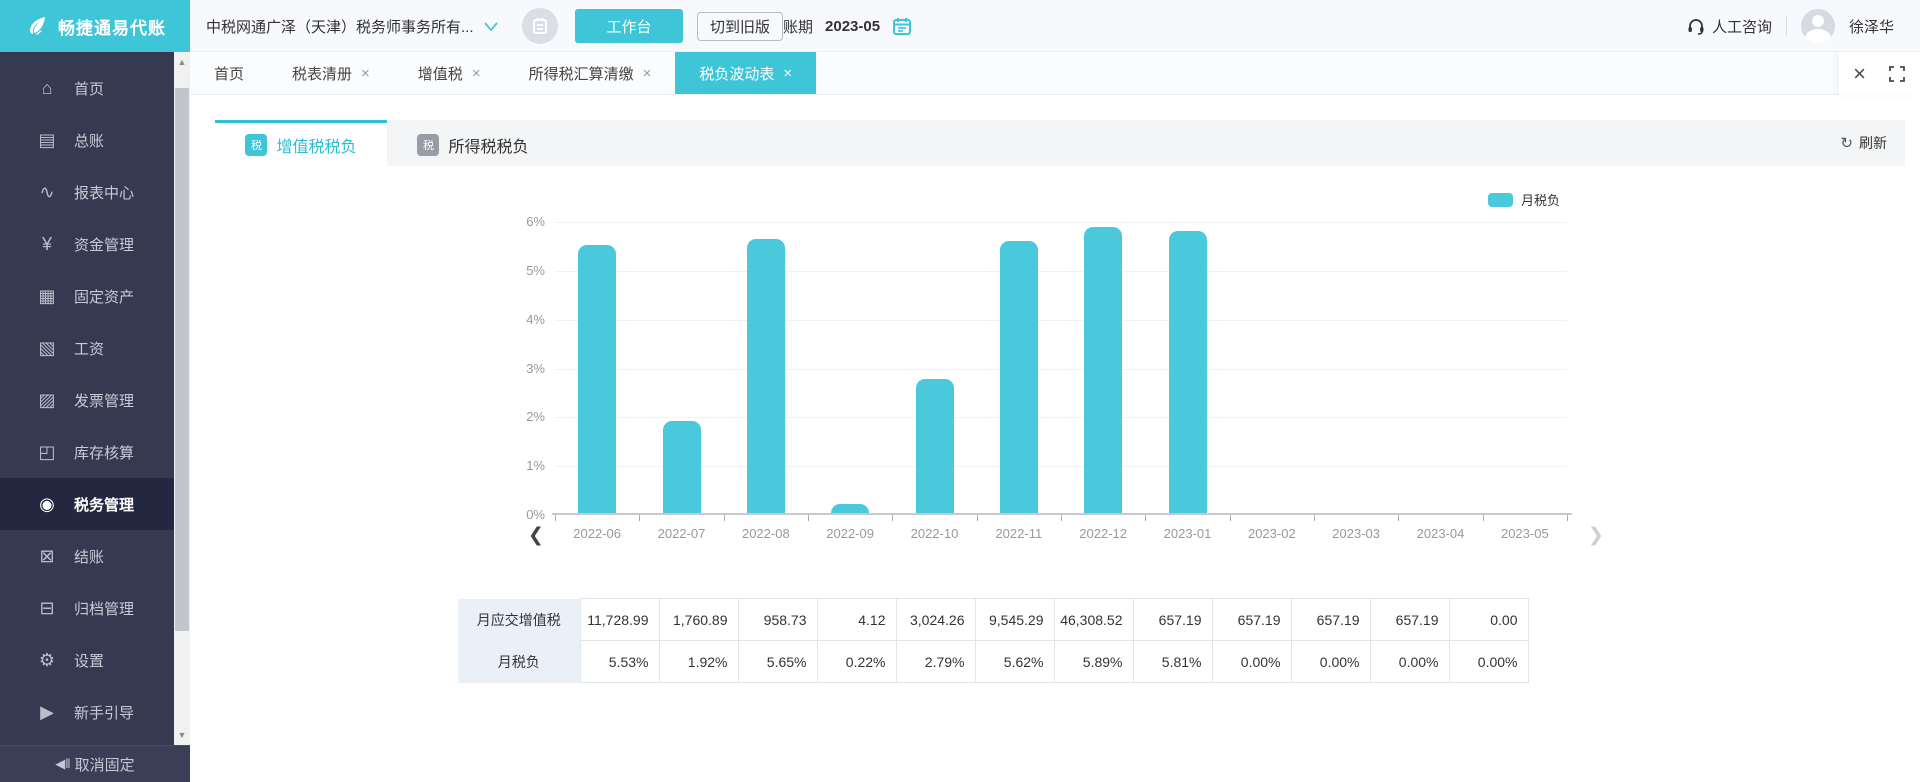  What do you see at coordinates (47, 451) in the screenshot?
I see `warehouse-icon: ◰` at bounding box center [47, 451].